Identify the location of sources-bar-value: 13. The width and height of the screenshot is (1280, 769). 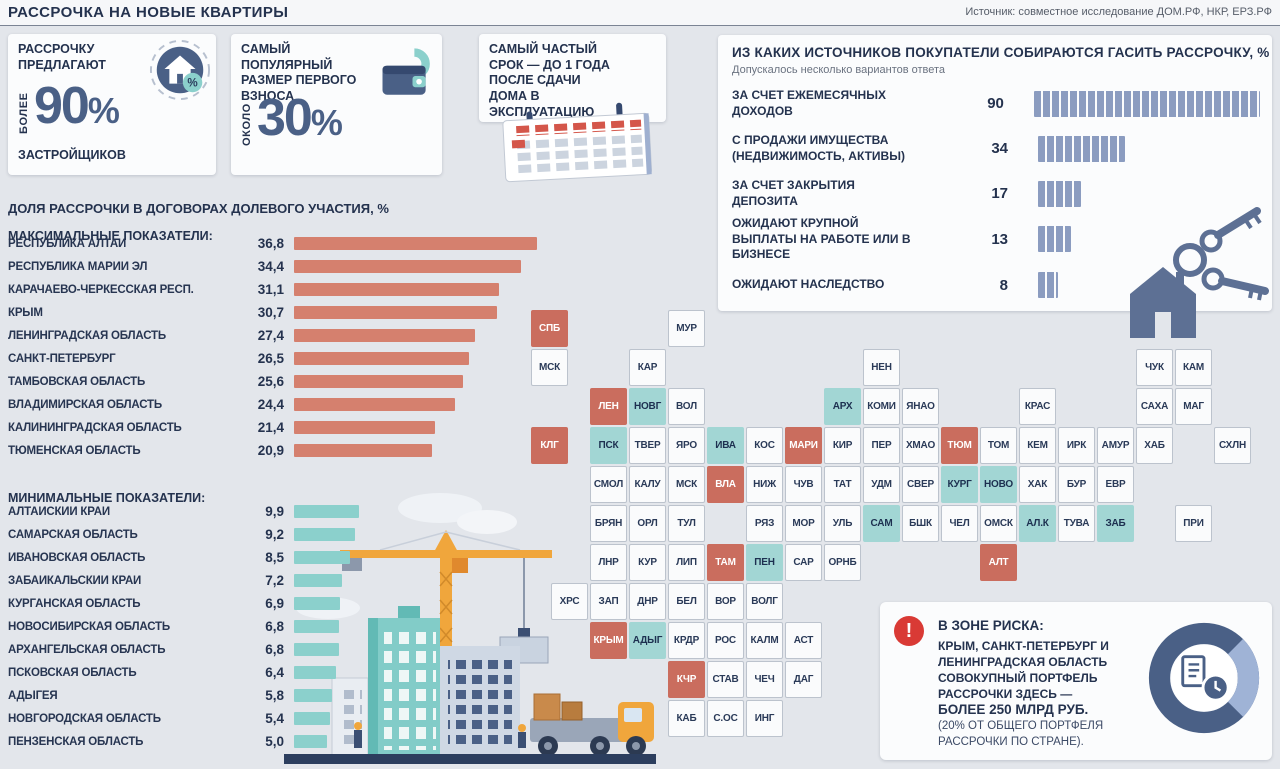
(999, 239).